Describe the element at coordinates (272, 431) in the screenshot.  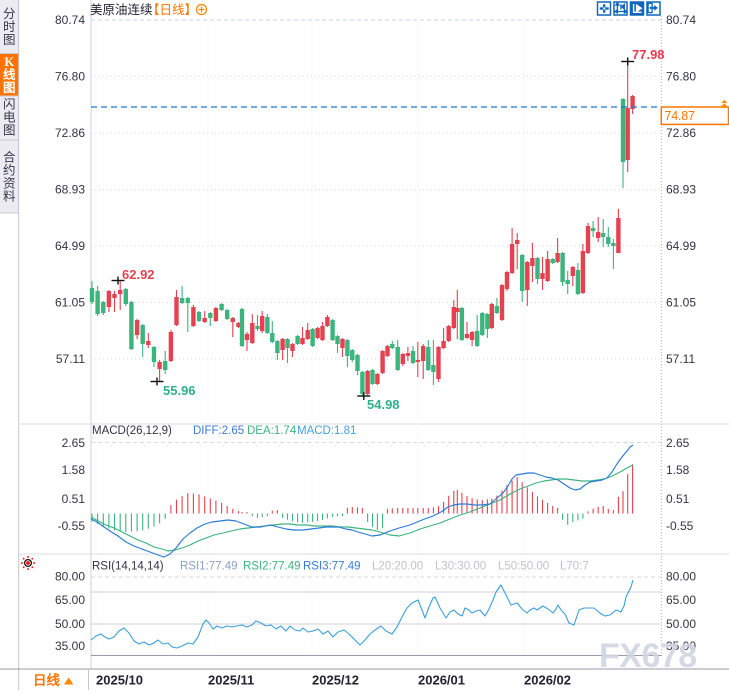
I see `svg-text: DEA:1.74` at that location.